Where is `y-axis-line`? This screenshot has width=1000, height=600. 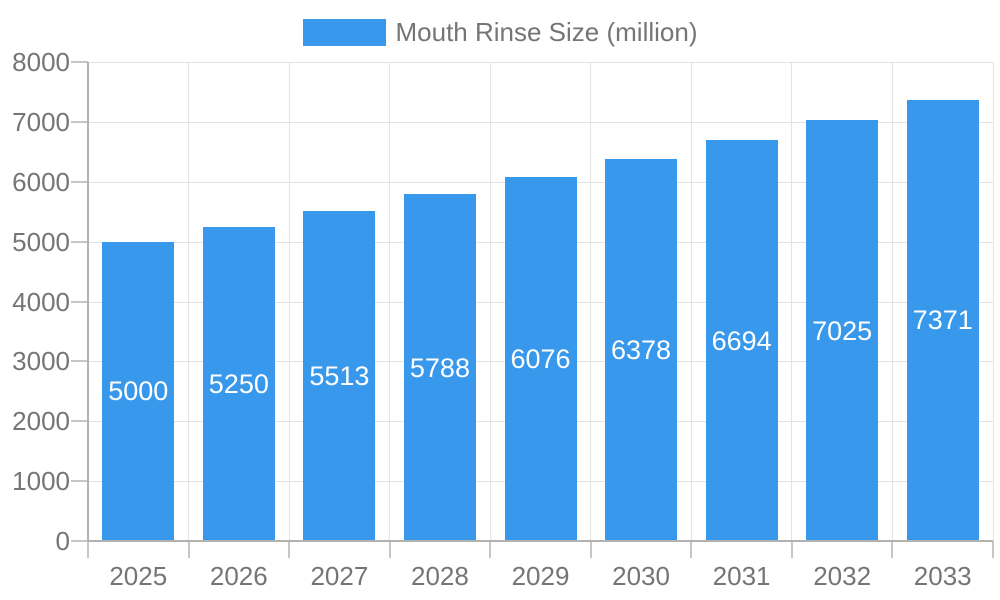 y-axis-line is located at coordinates (88, 301).